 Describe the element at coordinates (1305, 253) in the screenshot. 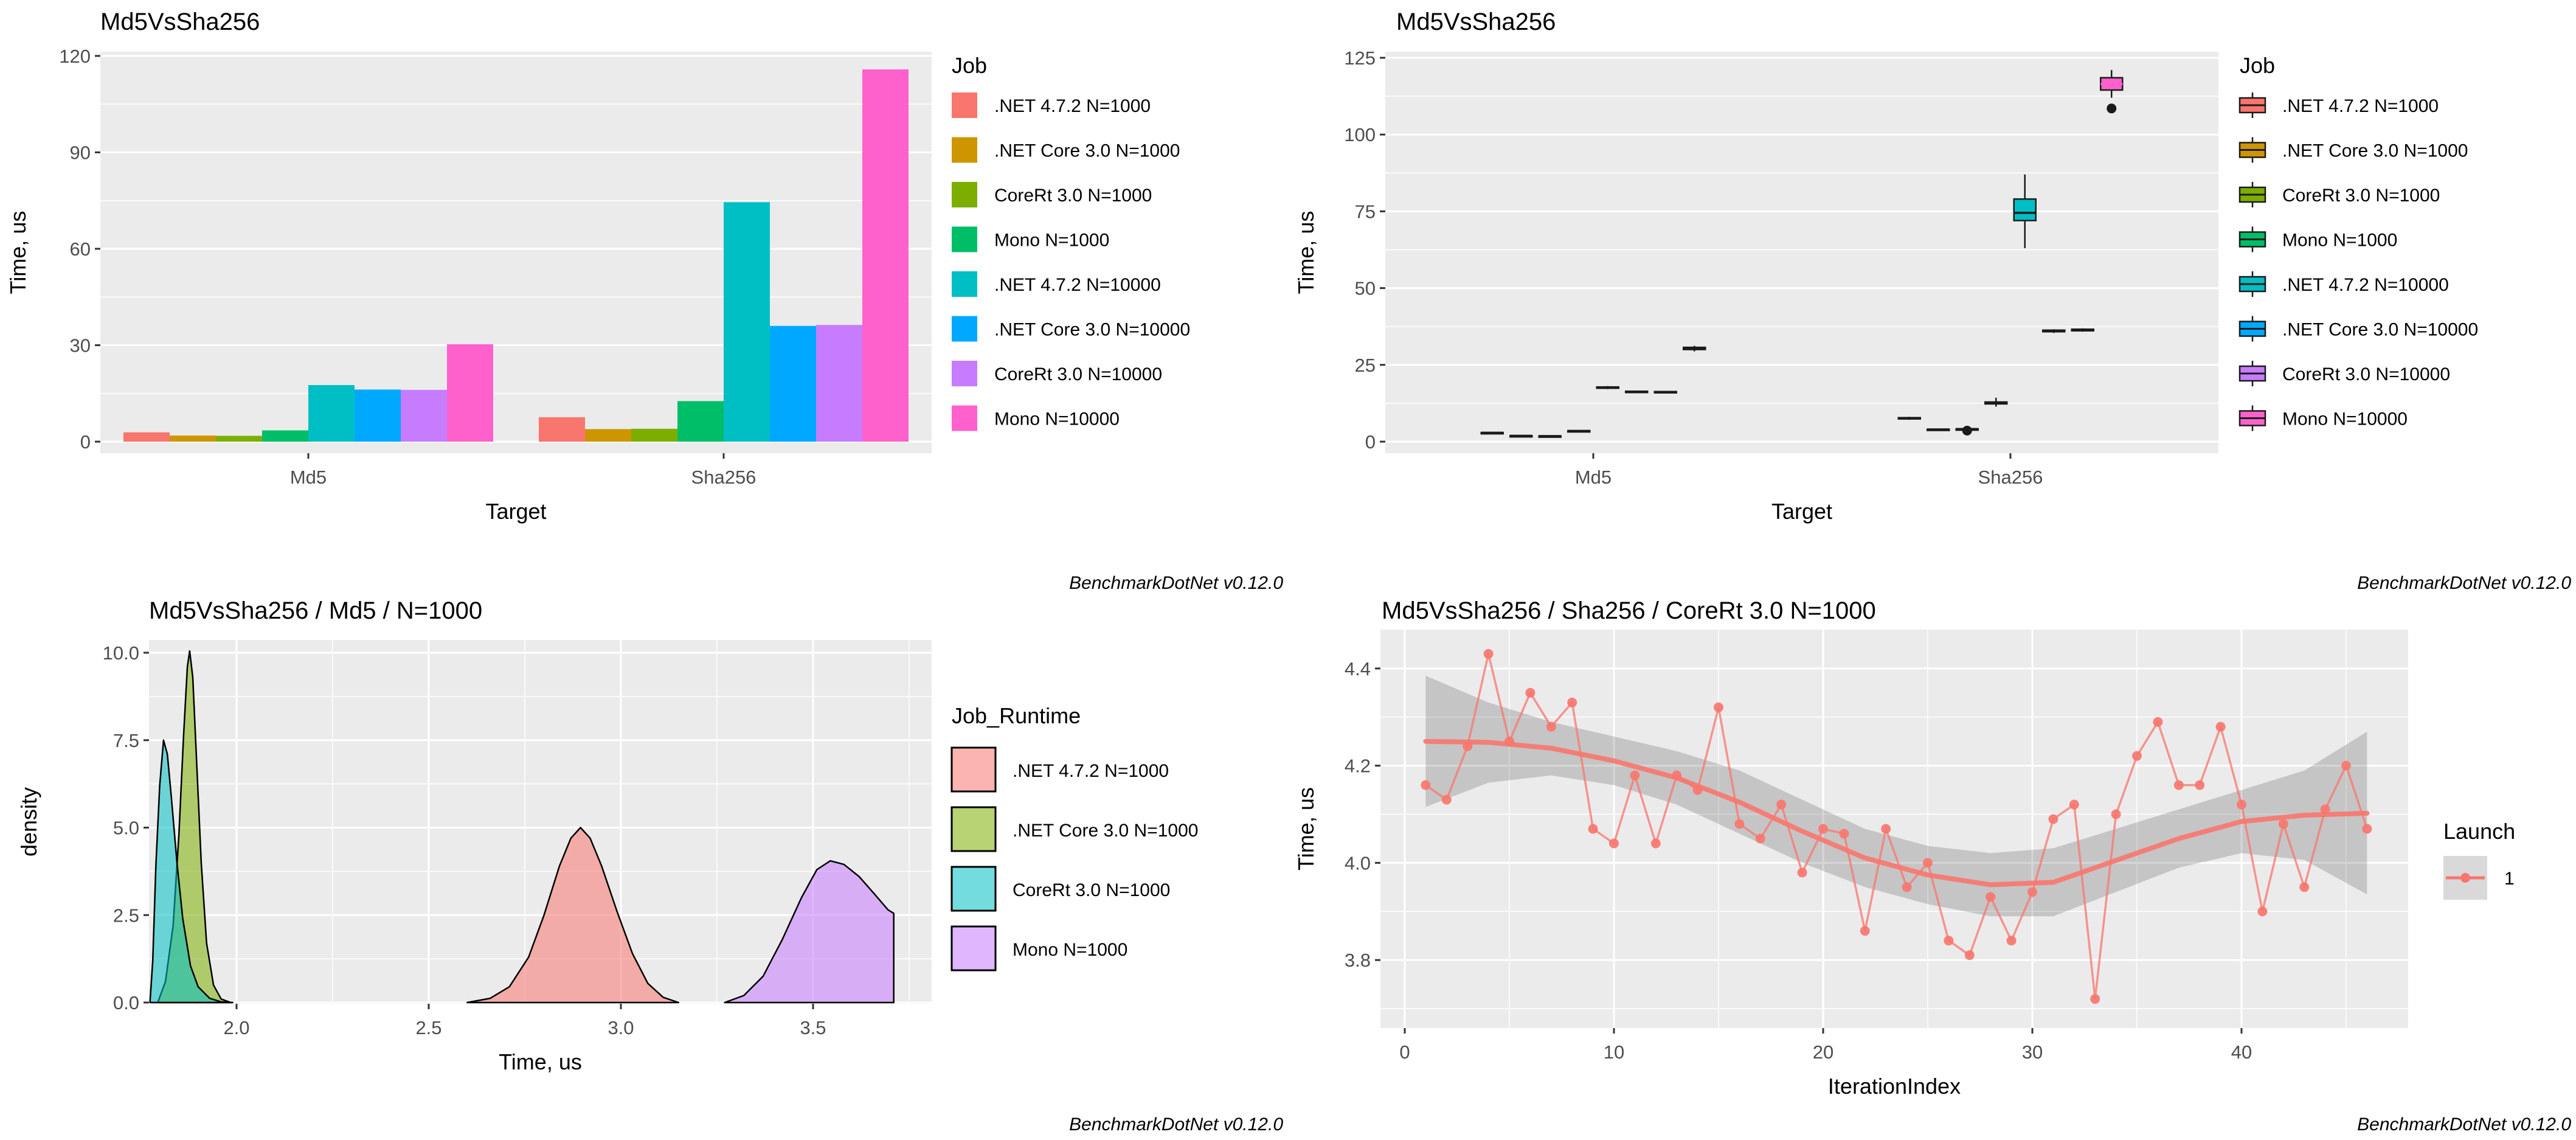

I see `y-axis-title: Time, us` at that location.